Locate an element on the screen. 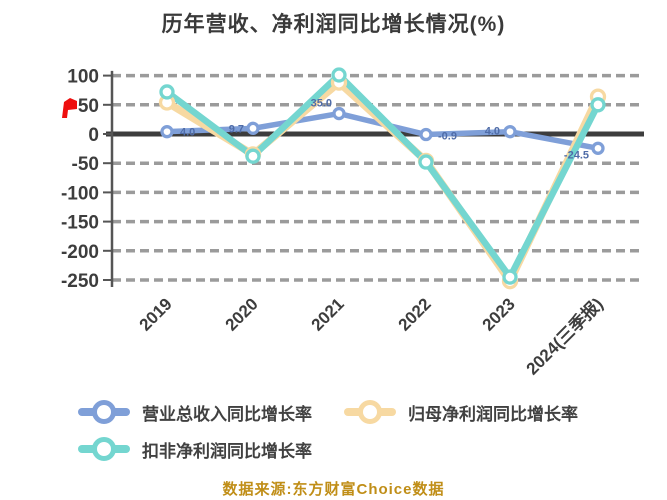 This screenshot has height=500, width=667. x-axis-label: 2019 is located at coordinates (156, 314).